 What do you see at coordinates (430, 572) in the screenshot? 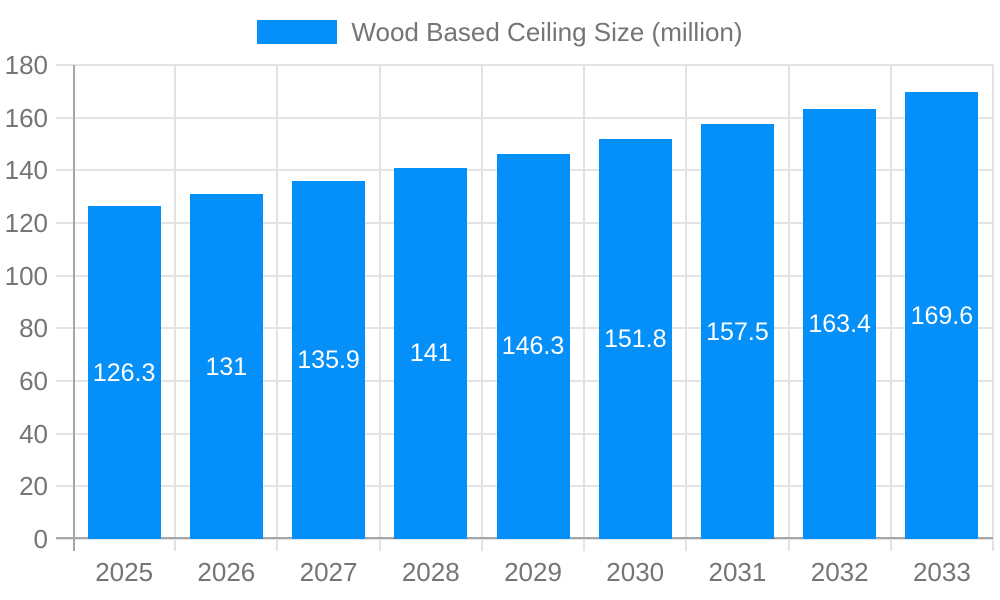
I see `x-axis-tick-label: 2028` at bounding box center [430, 572].